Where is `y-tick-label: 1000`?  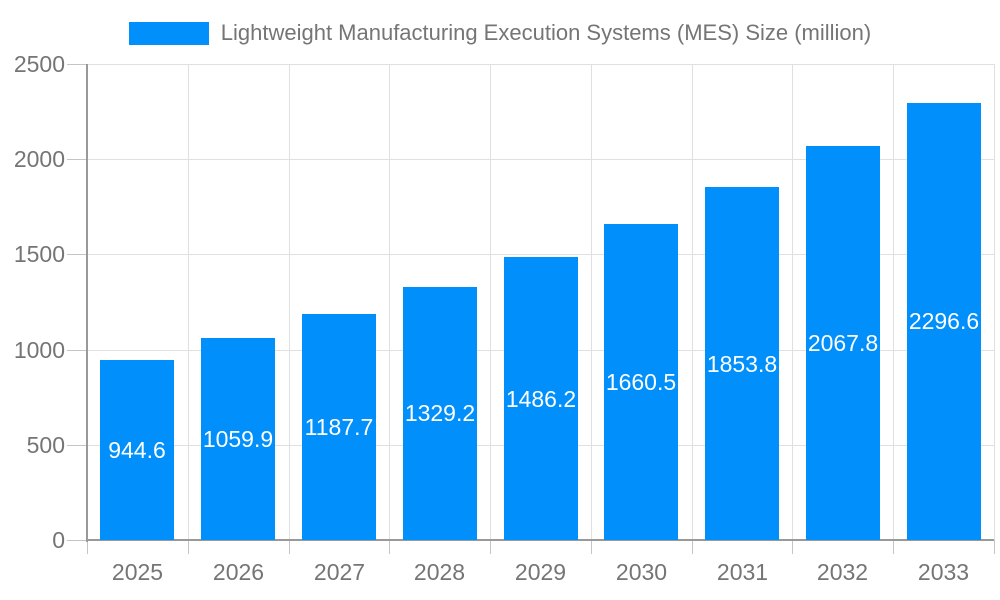 y-tick-label: 1000 is located at coordinates (39, 350).